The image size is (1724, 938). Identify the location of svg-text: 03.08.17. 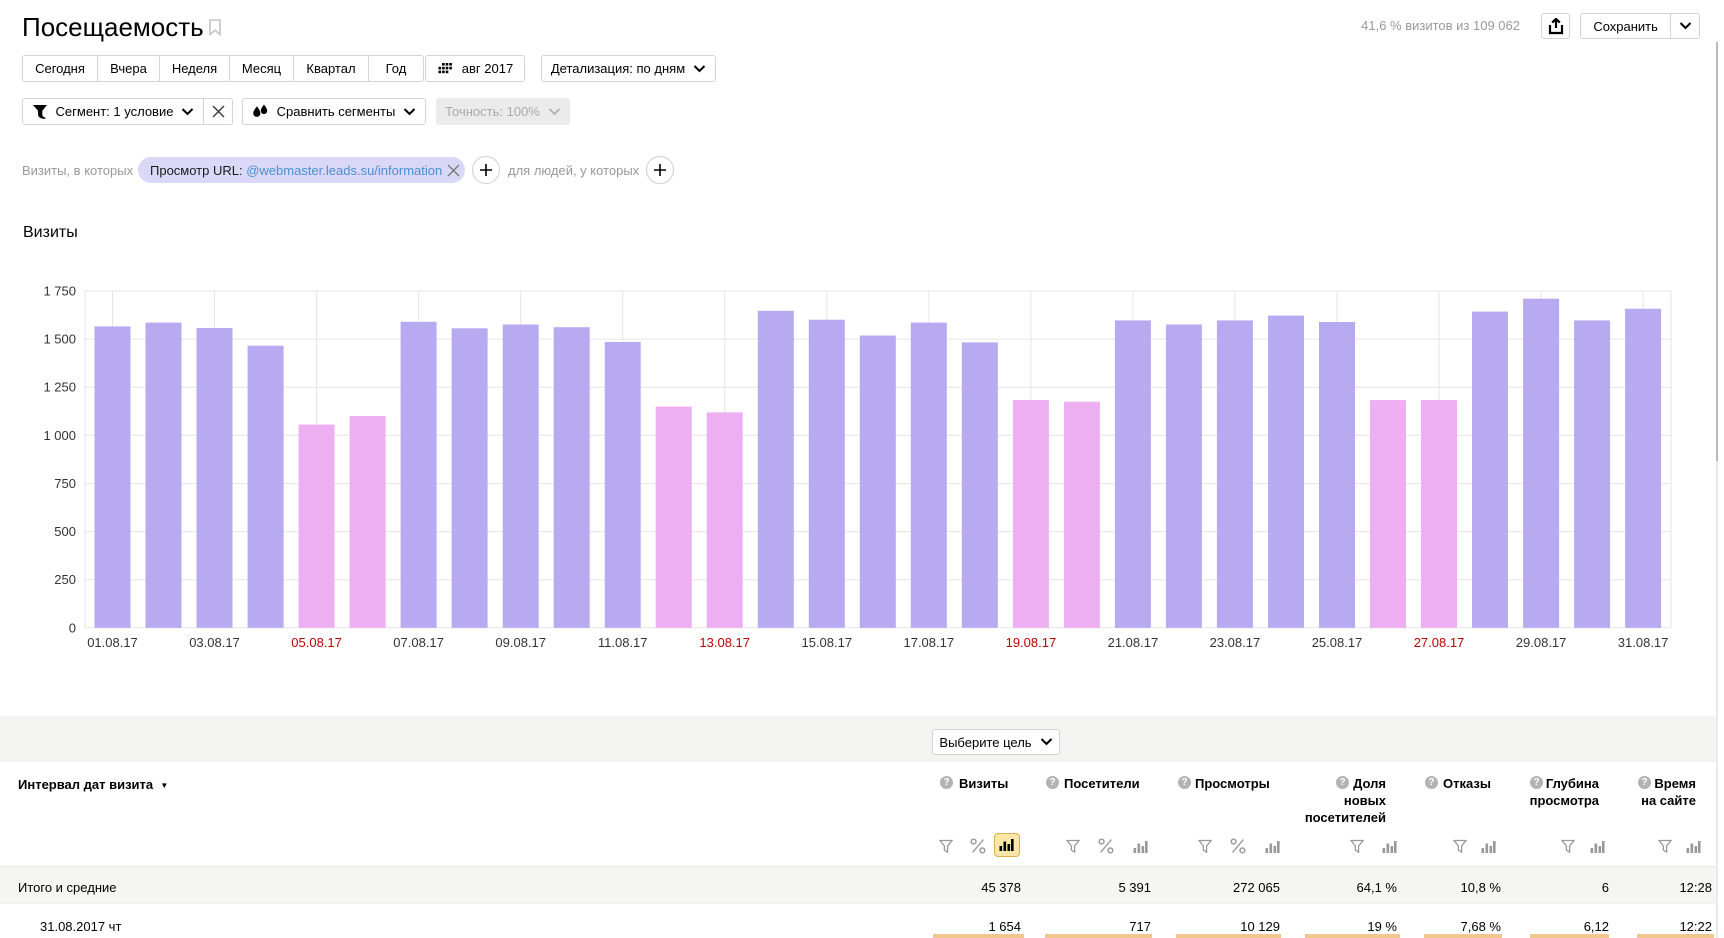
(214, 642).